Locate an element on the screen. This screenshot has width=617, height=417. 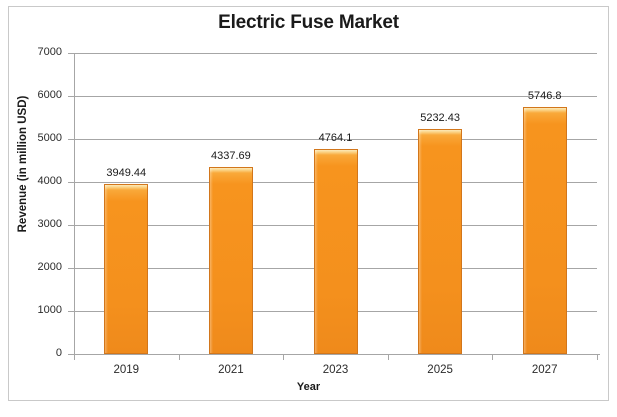
bar-value-label: 5232.43 is located at coordinates (440, 118).